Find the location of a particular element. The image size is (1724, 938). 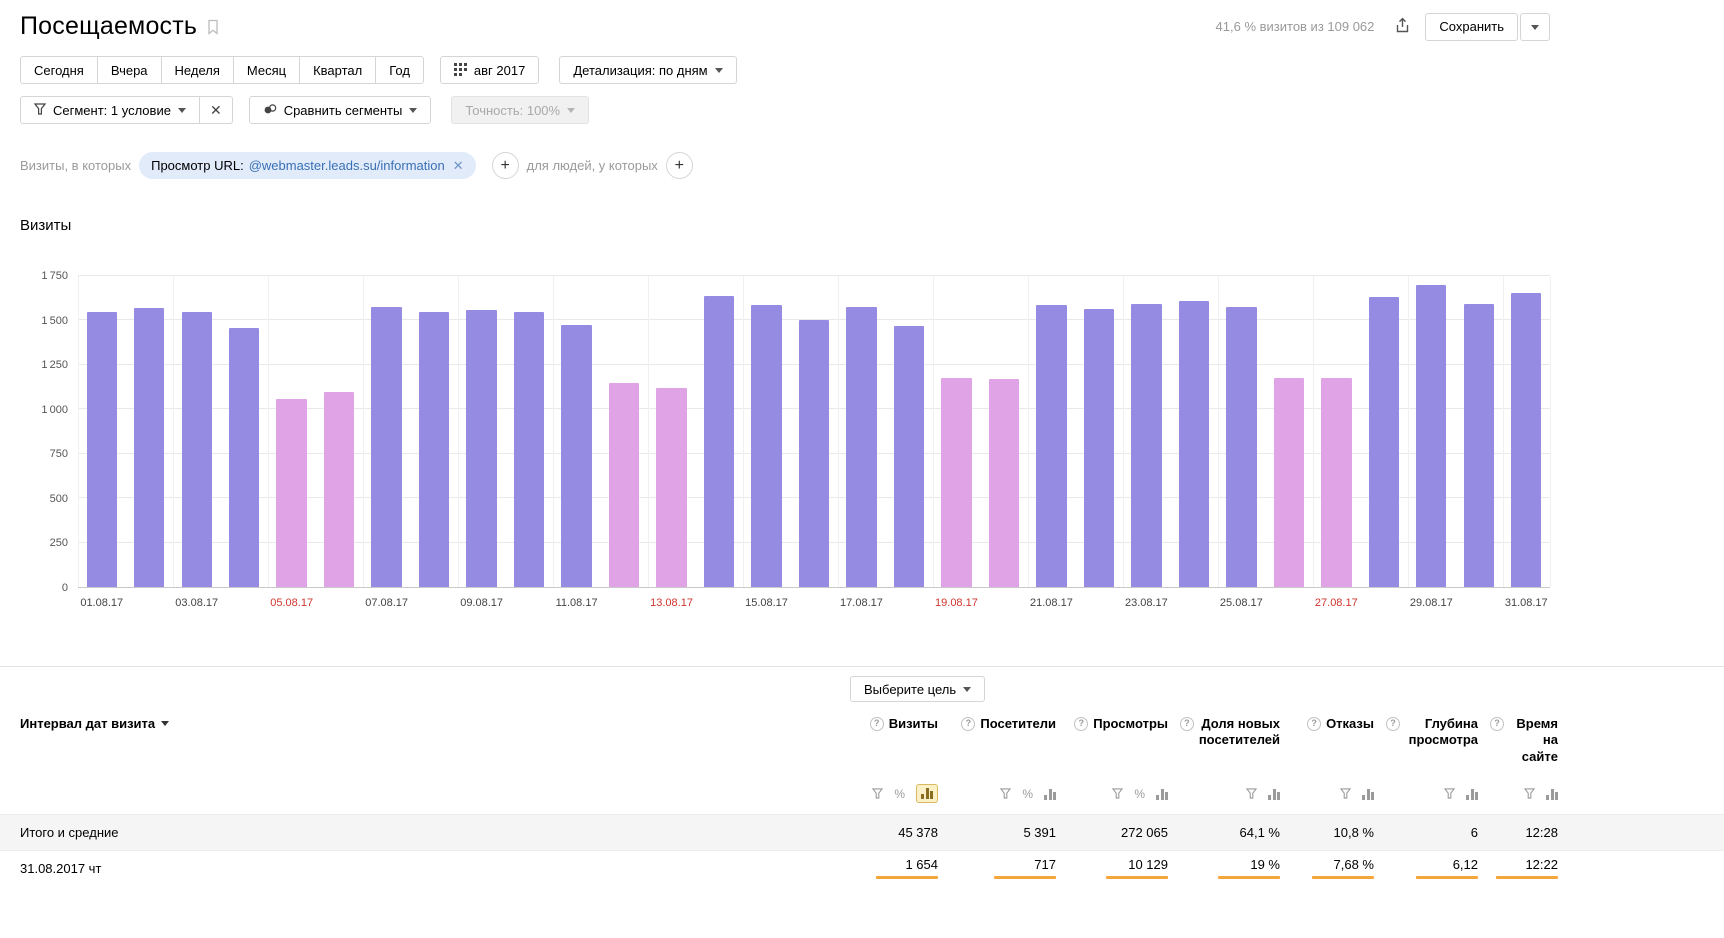

bar-04.08.17 is located at coordinates (244, 457).